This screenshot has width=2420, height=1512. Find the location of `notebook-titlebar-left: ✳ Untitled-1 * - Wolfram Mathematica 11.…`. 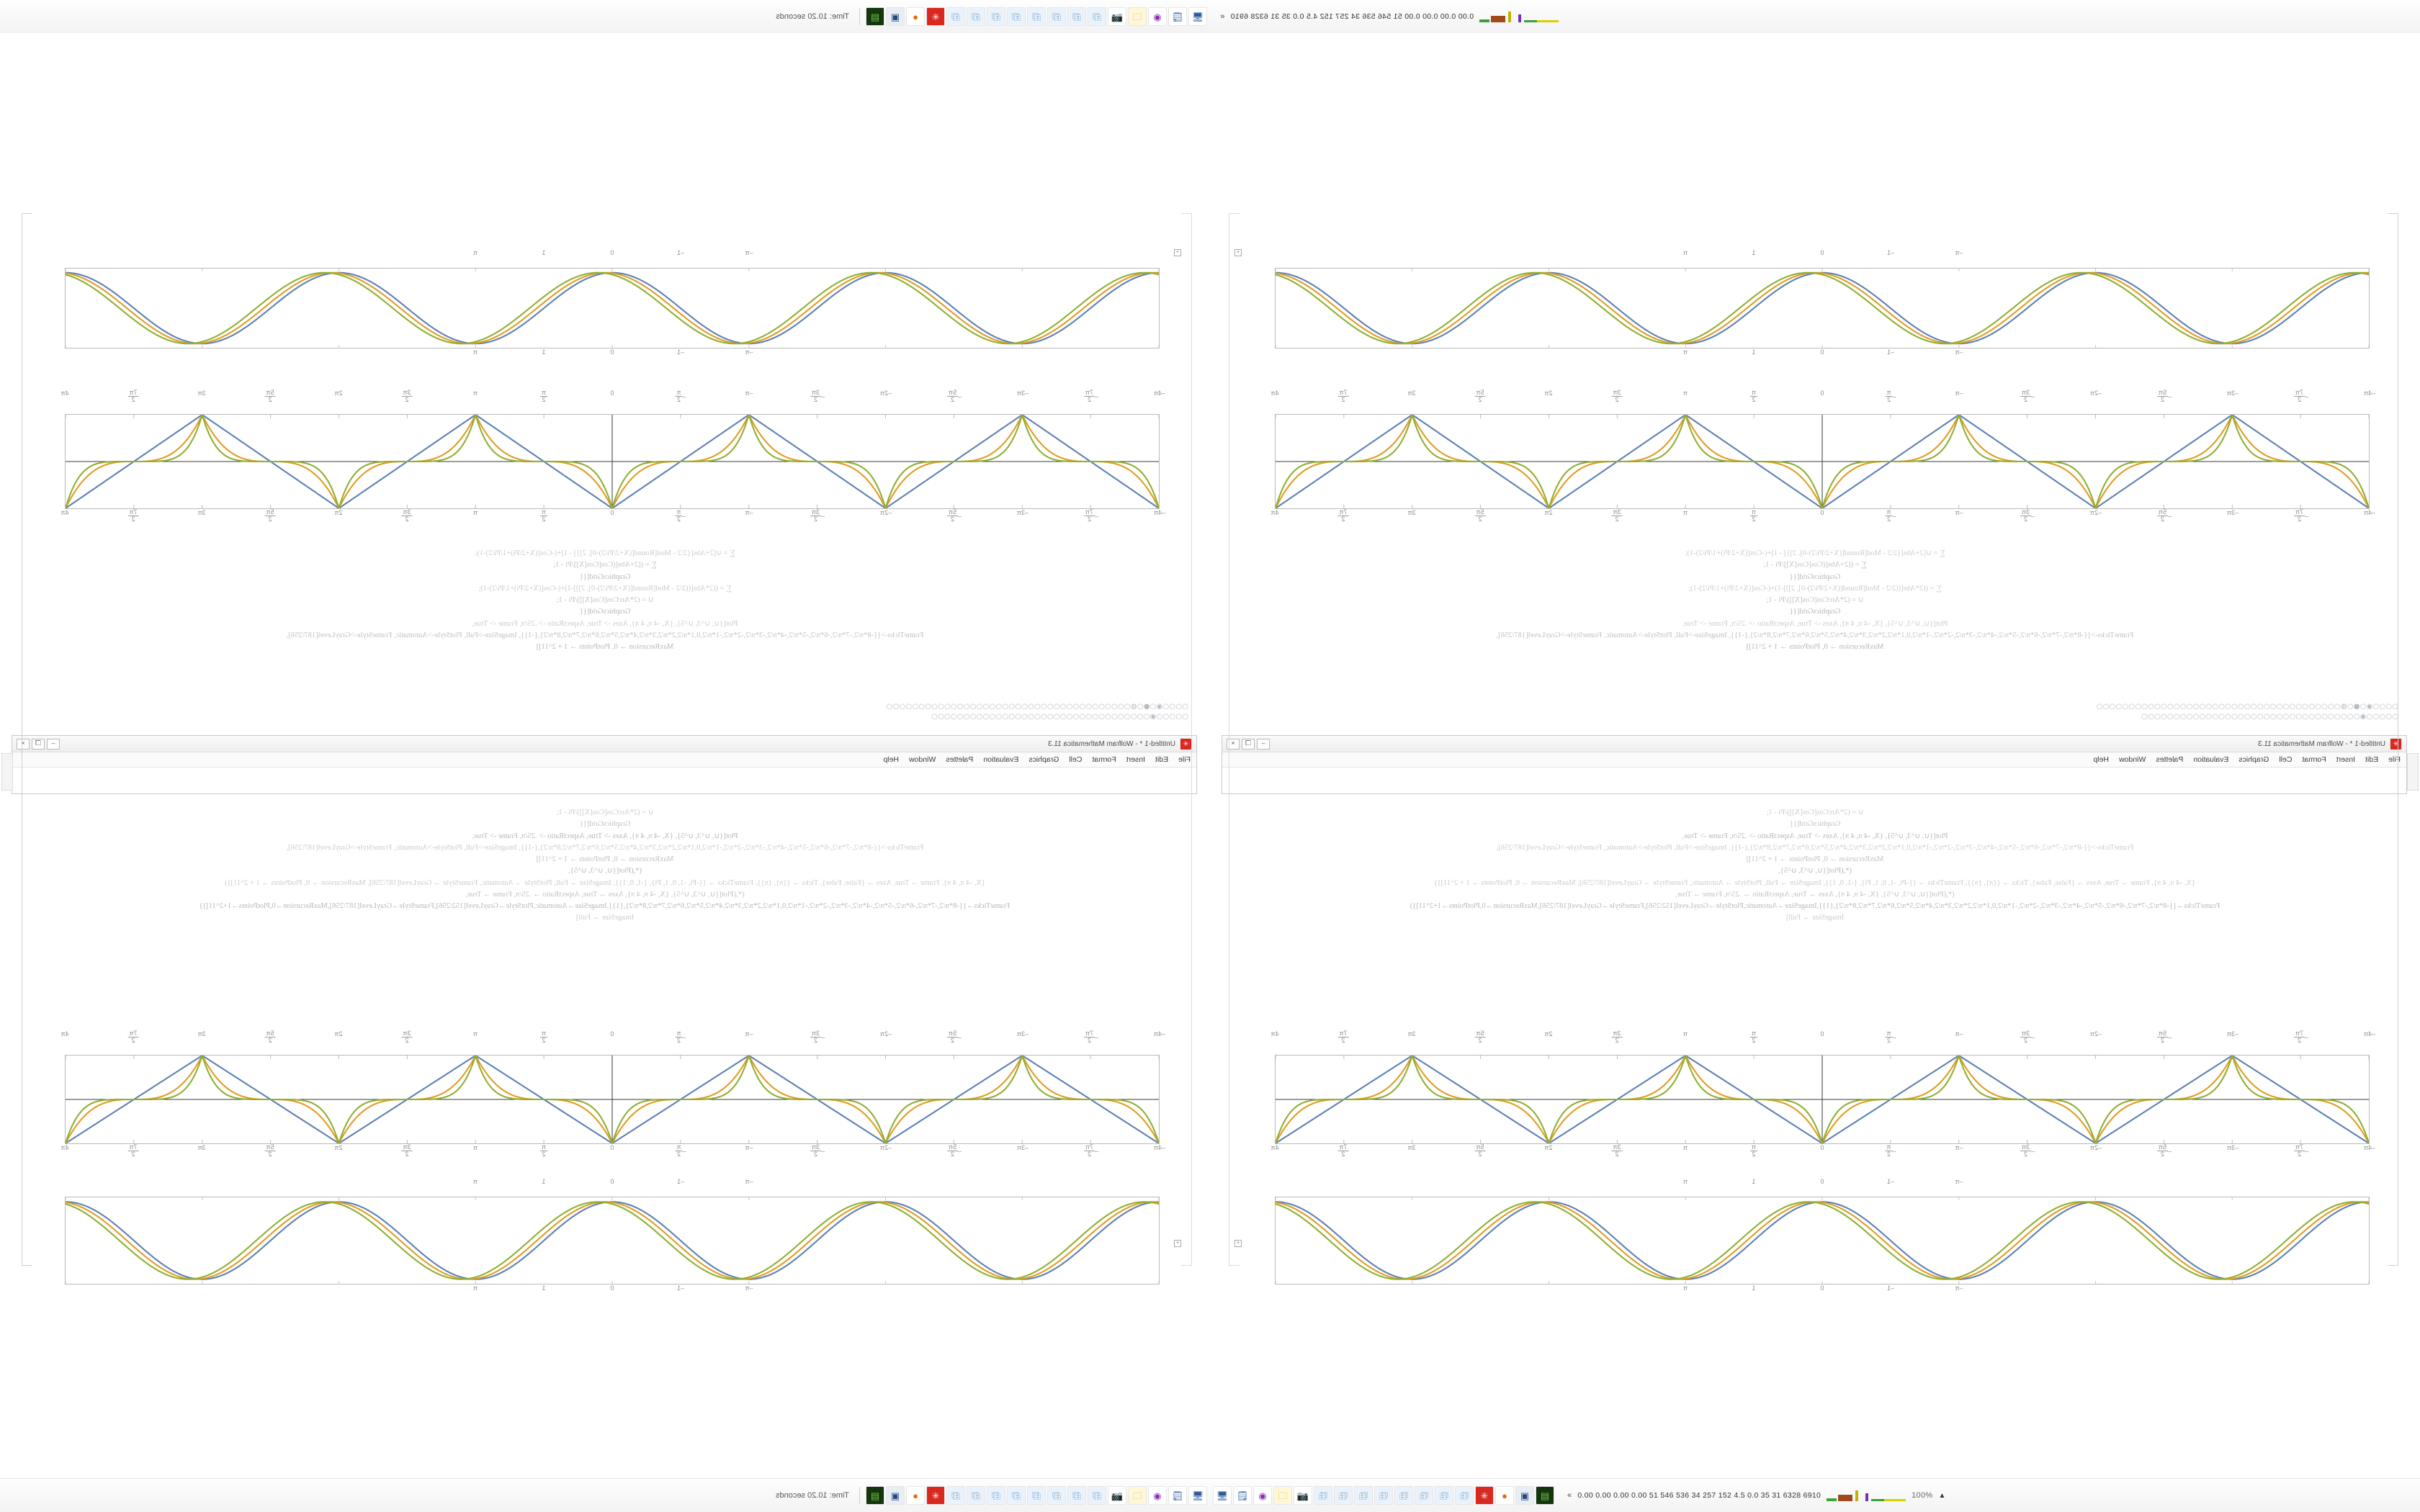

notebook-titlebar-left: ✳ Untitled-1 * - Wolfram Mathematica 11.… is located at coordinates (604, 744).